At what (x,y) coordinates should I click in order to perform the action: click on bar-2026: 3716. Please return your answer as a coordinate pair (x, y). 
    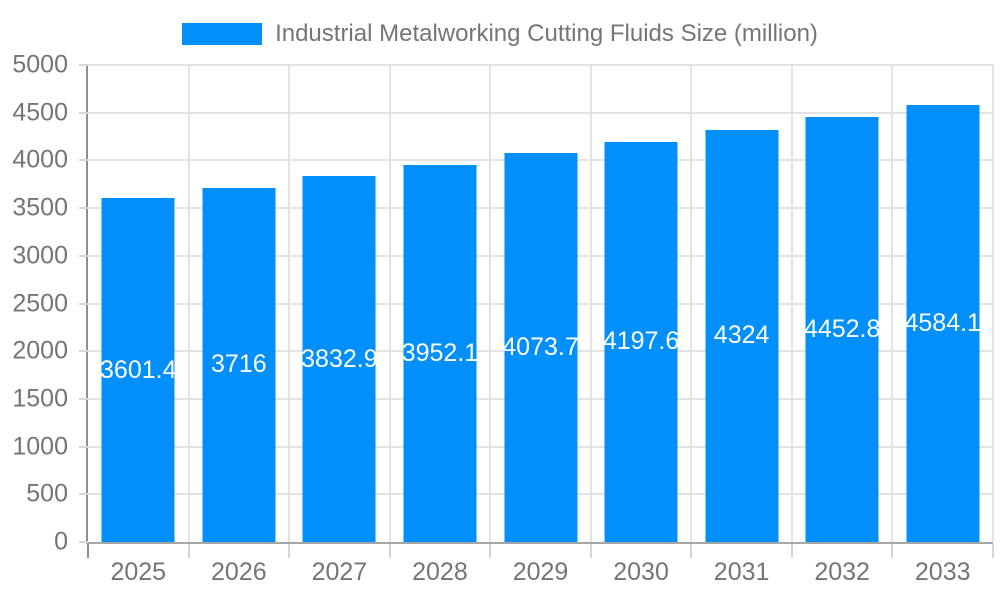
    Looking at the image, I should click on (239, 364).